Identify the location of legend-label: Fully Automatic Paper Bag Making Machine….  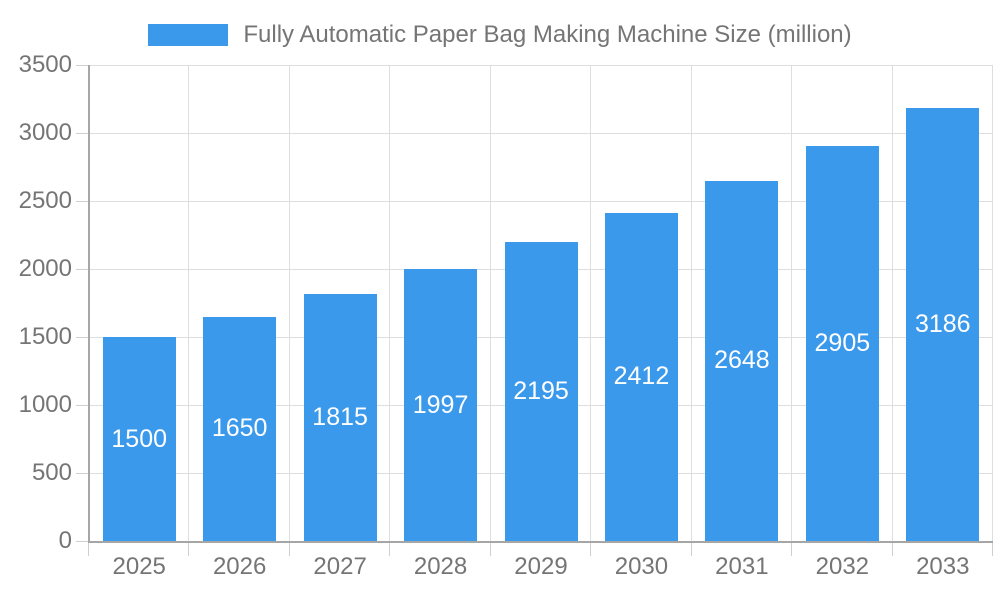
(547, 34).